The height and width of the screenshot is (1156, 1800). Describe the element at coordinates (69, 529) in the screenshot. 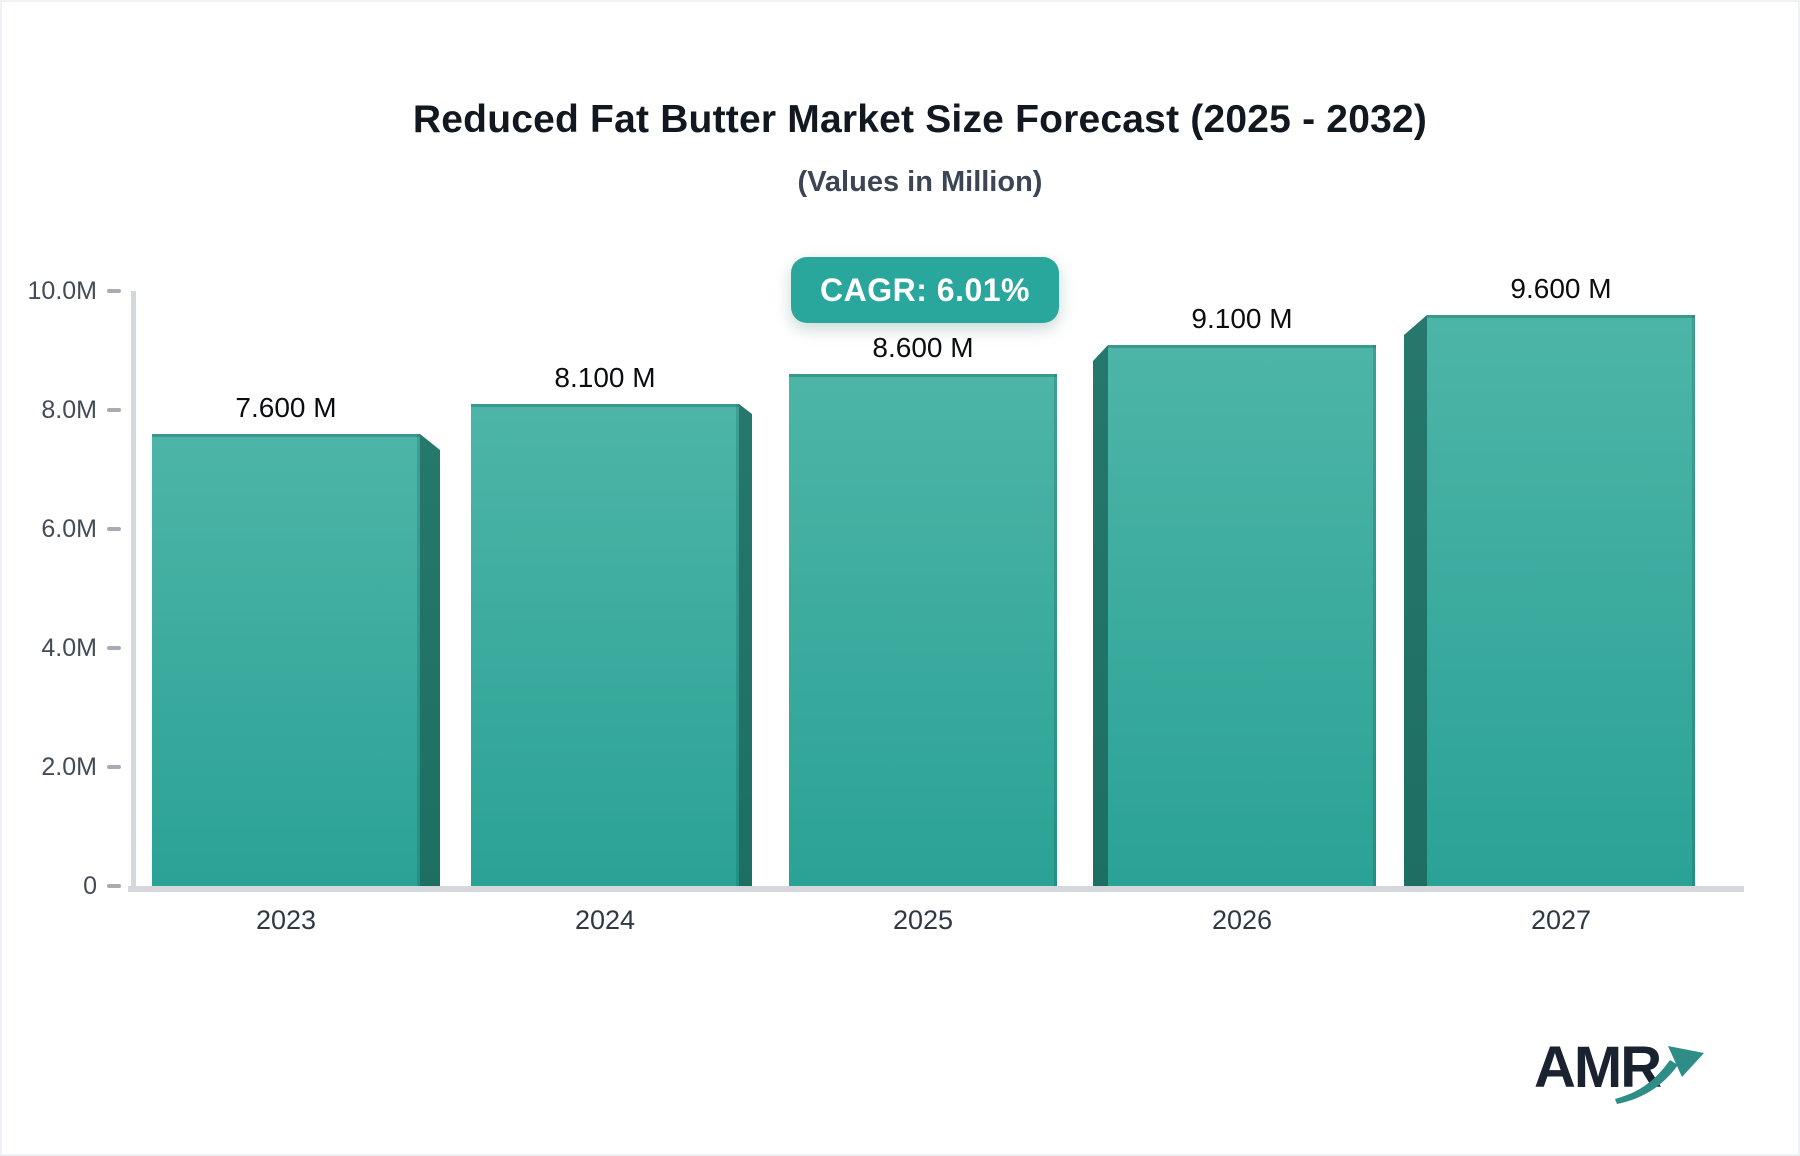

I see `y-tick-label: 6.0M` at that location.